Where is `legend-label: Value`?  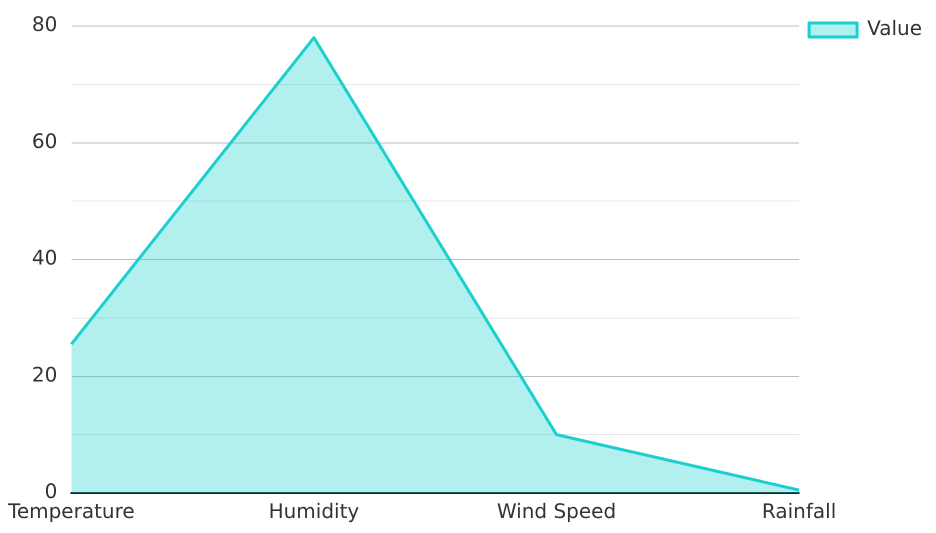
legend-label: Value is located at coordinates (894, 28).